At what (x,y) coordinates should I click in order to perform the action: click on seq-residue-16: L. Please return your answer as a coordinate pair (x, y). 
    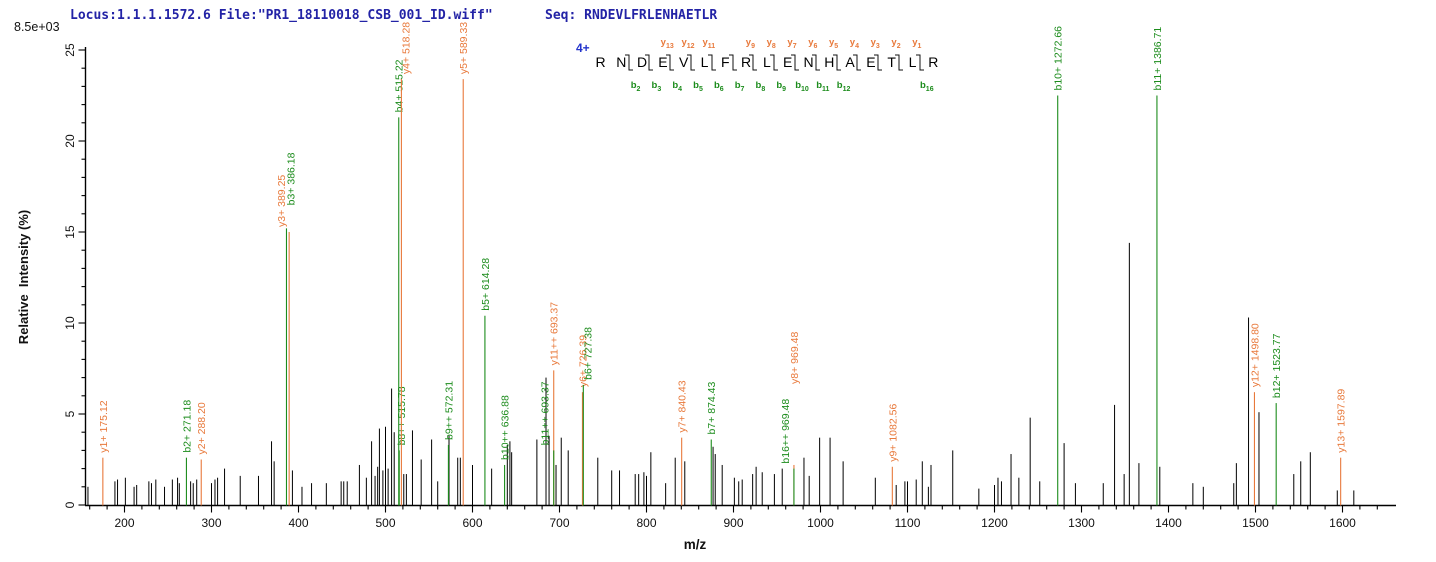
    Looking at the image, I should click on (912, 62).